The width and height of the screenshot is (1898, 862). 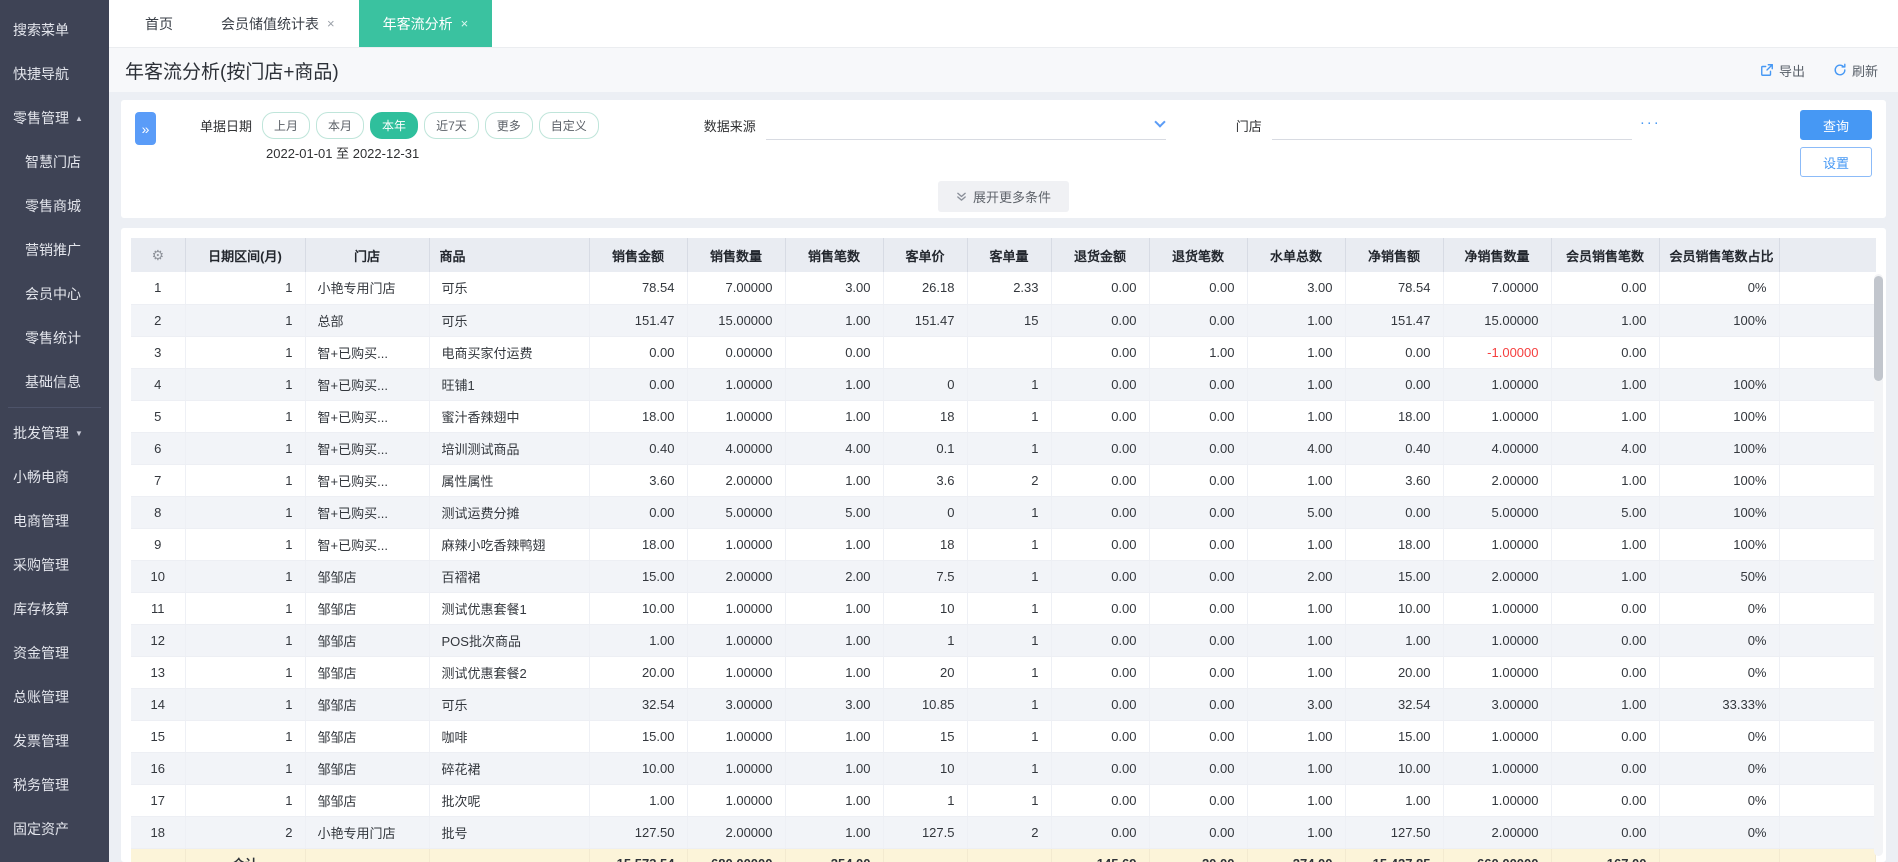 What do you see at coordinates (568, 125) in the screenshot?
I see `date-option-pill: 自定义` at bounding box center [568, 125].